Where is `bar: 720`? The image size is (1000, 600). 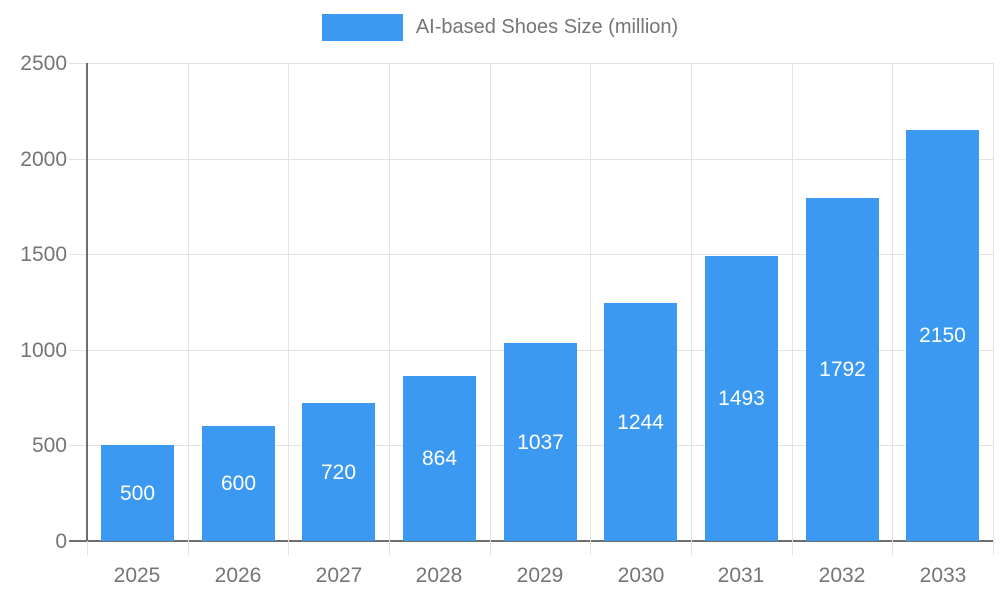 bar: 720 is located at coordinates (338, 472).